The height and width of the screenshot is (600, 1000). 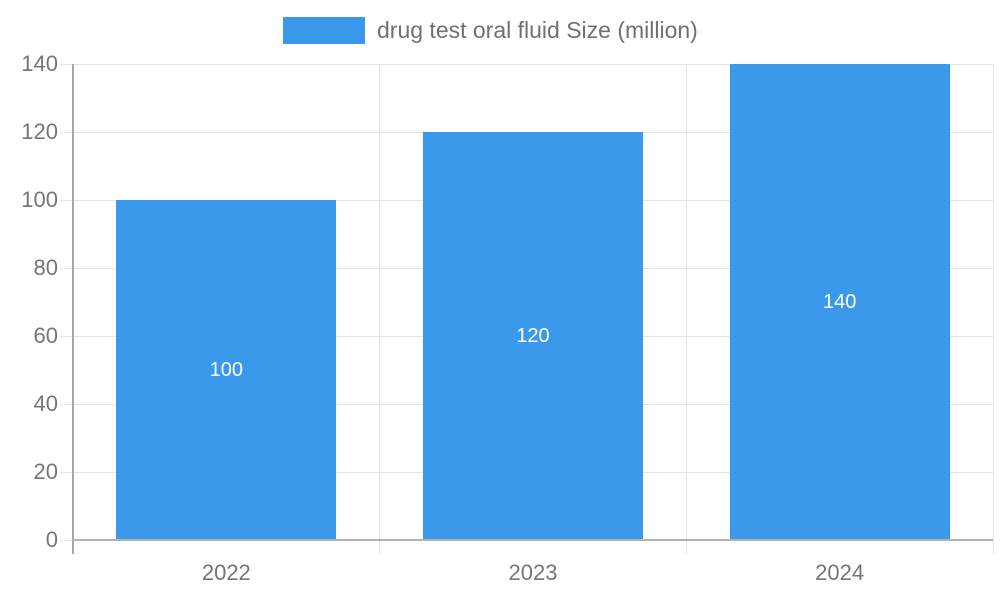 What do you see at coordinates (45, 267) in the screenshot?
I see `y-axis-tick-label: 80` at bounding box center [45, 267].